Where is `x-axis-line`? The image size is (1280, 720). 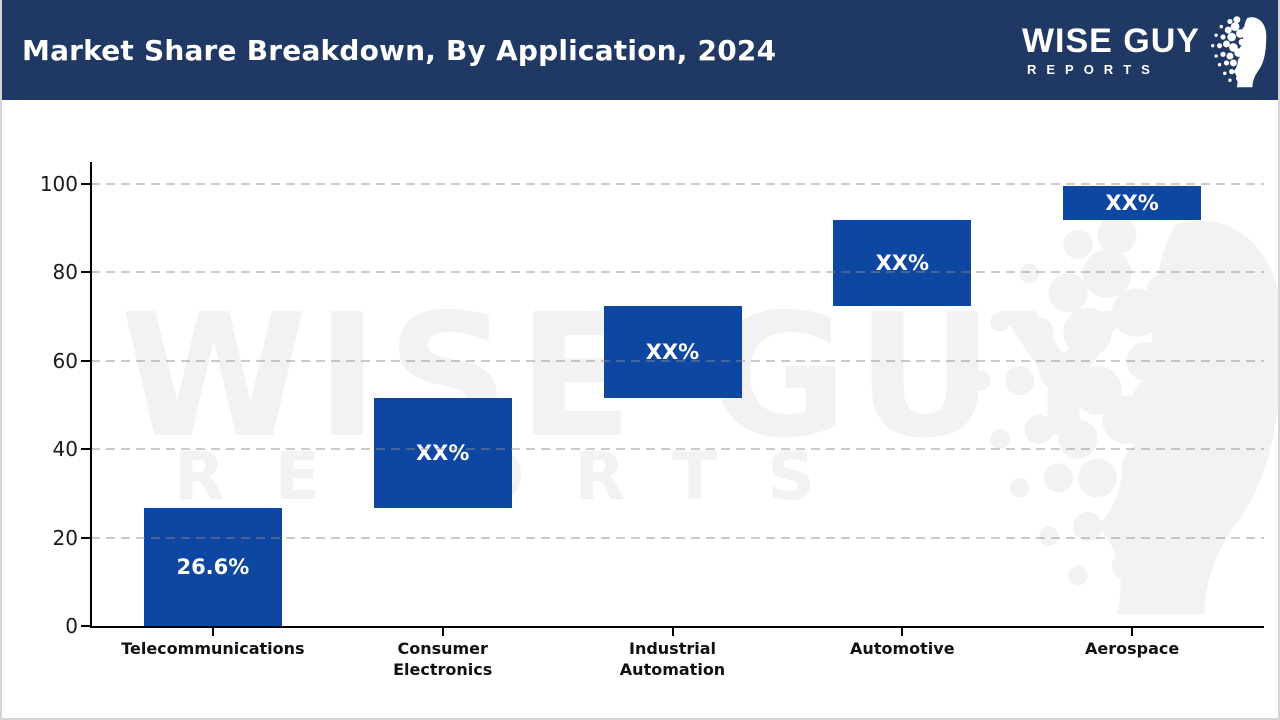
x-axis-line is located at coordinates (677, 627).